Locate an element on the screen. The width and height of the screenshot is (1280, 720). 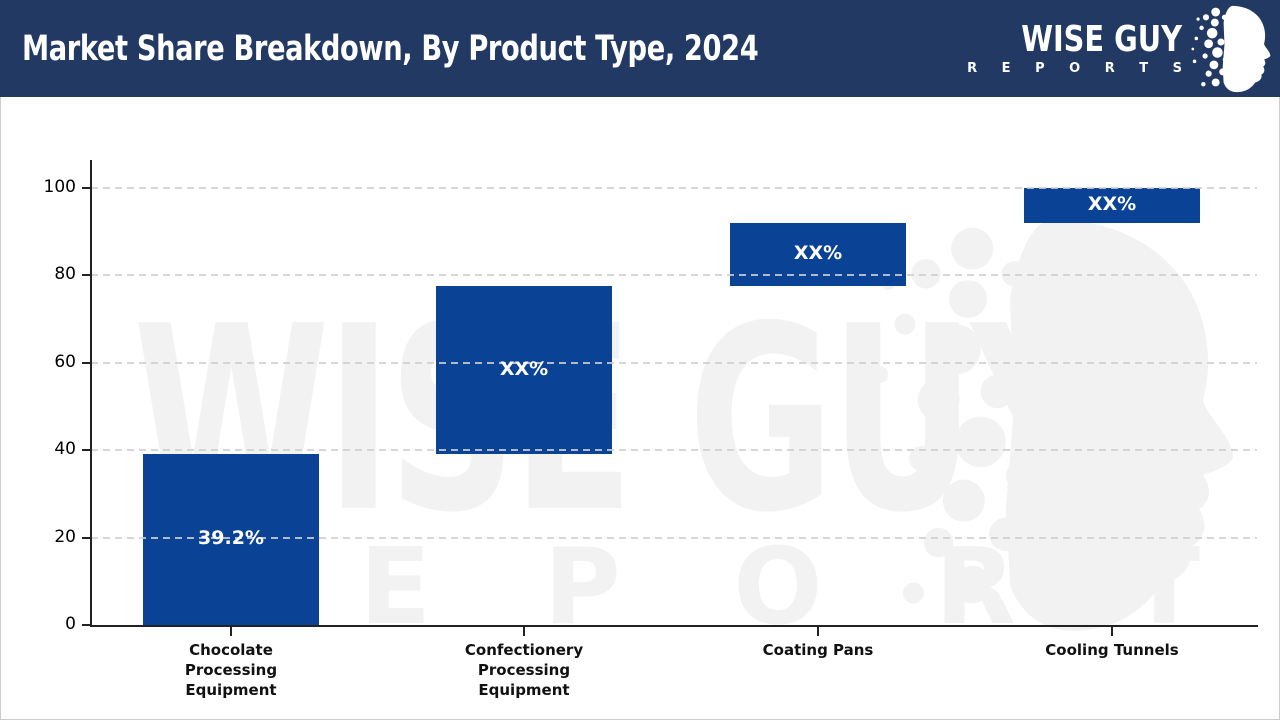
y-tick-label: 80 is located at coordinates (65, 274).